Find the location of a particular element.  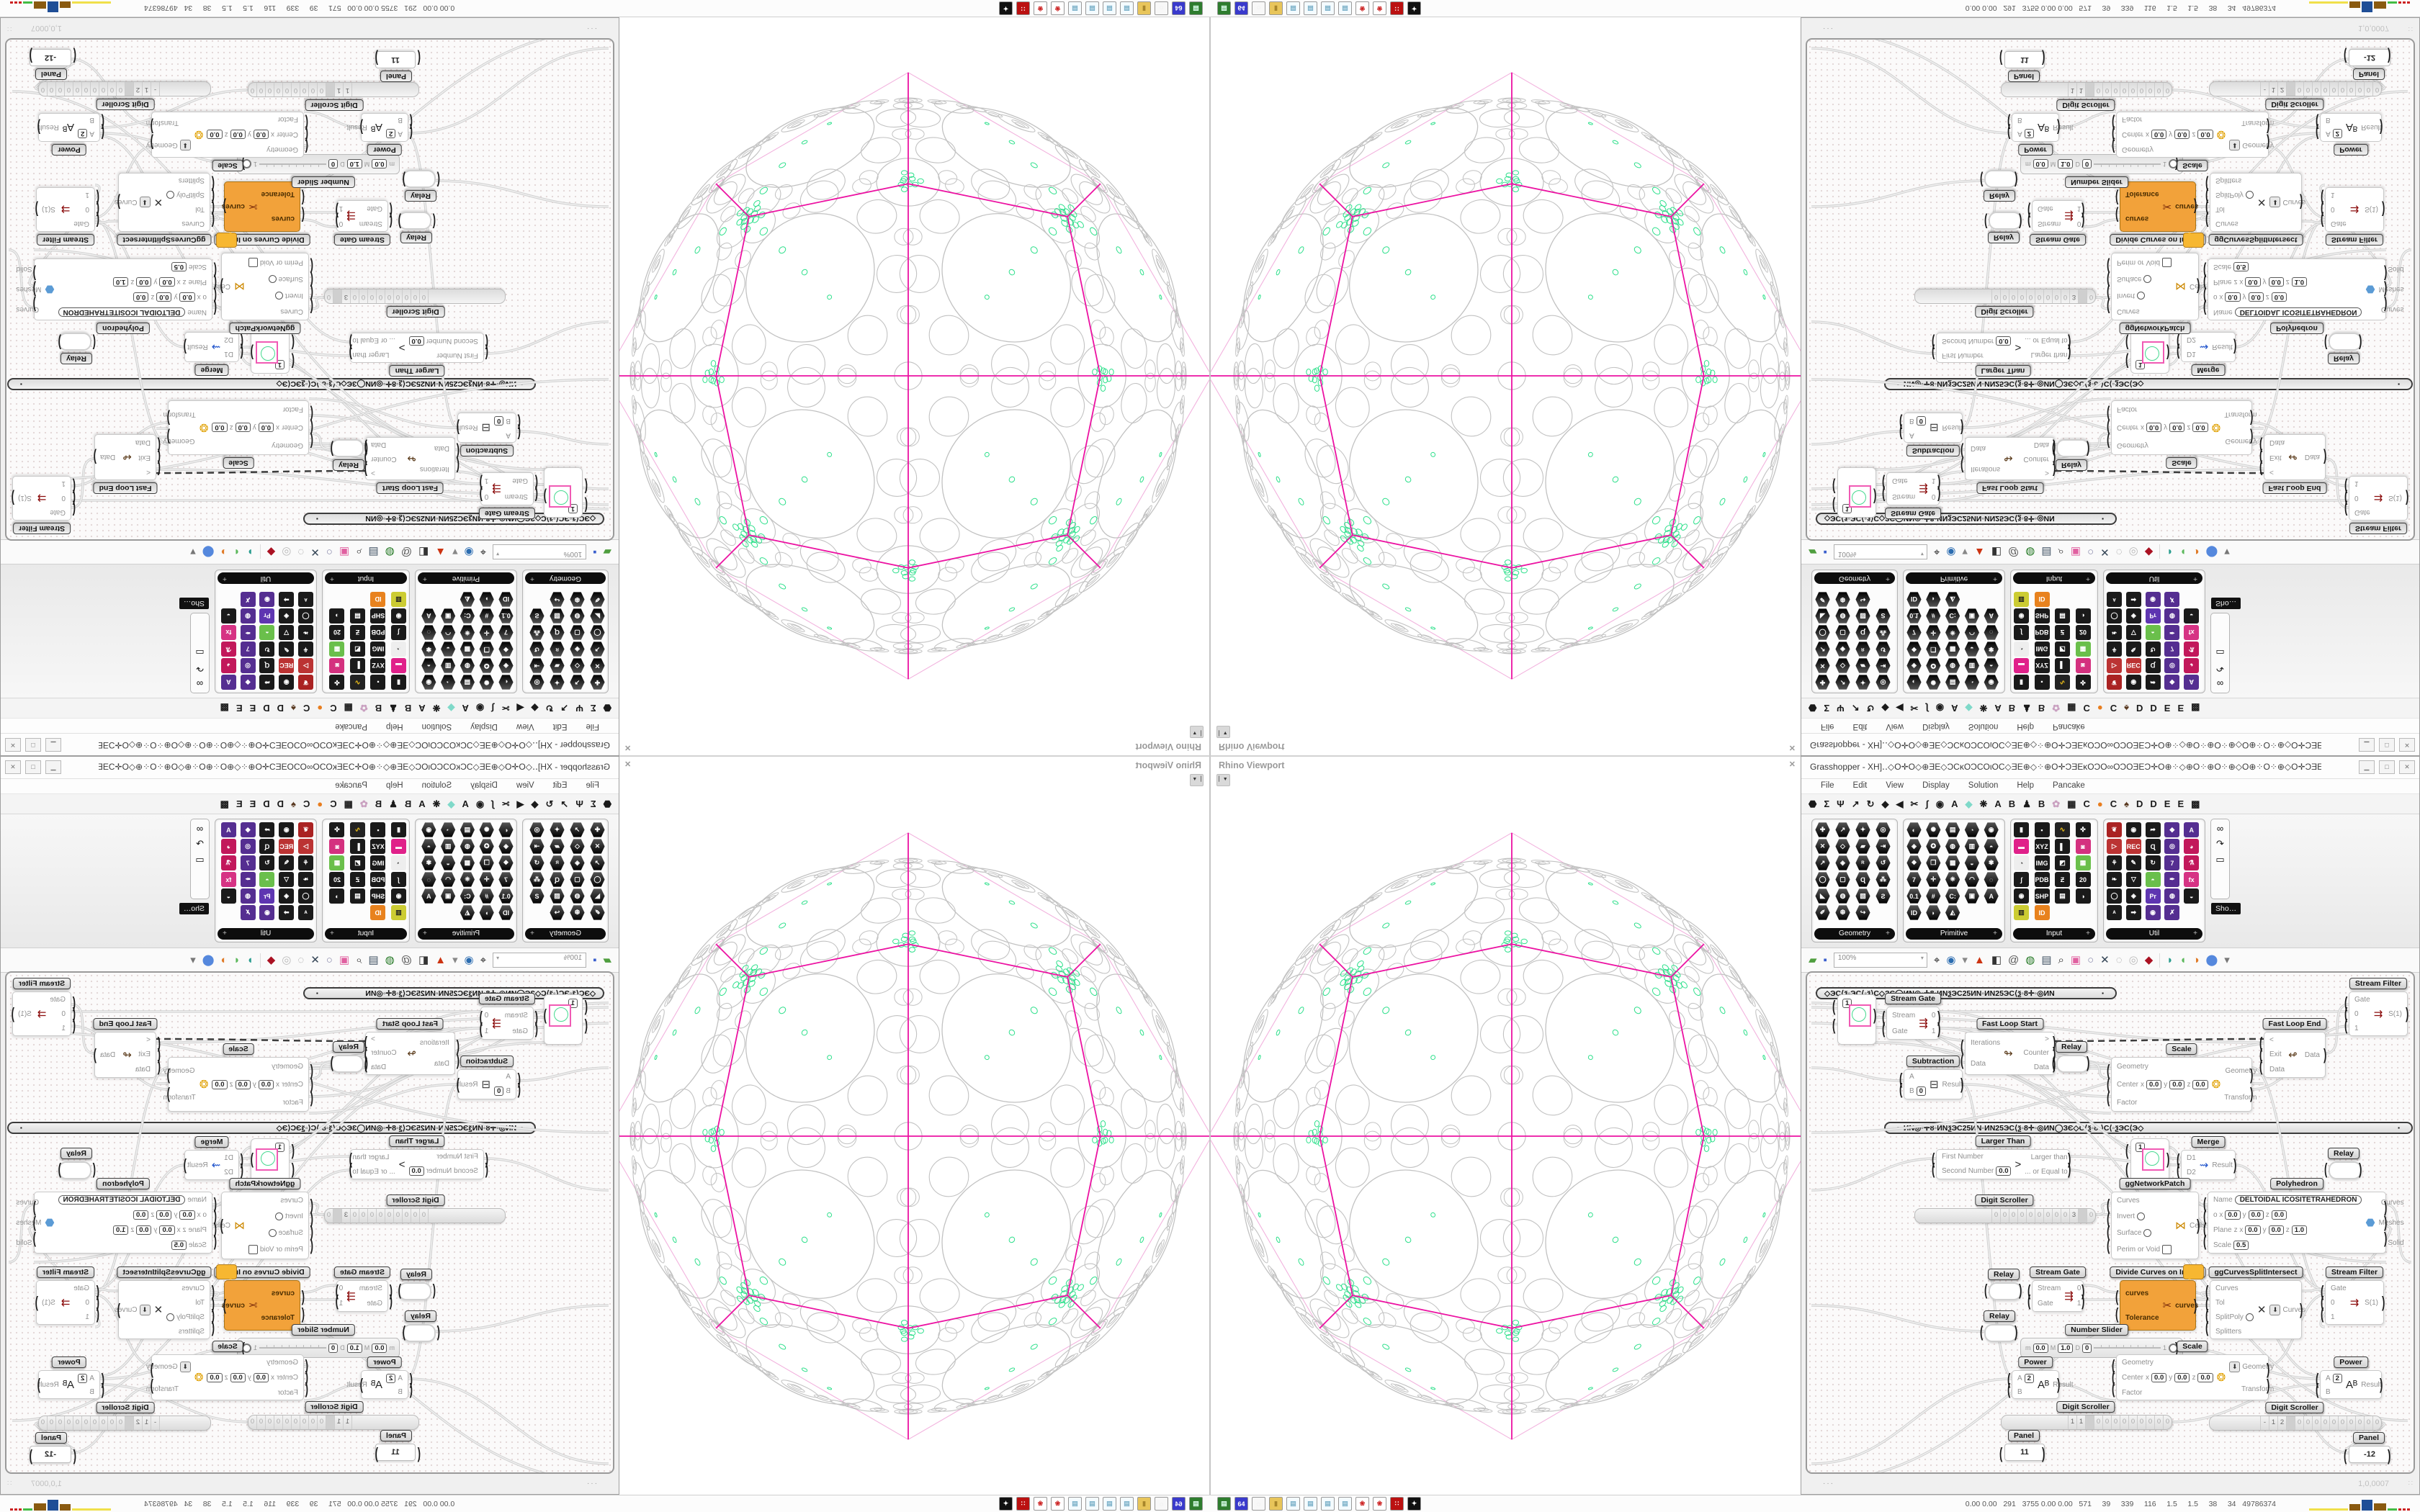

primitive-component-icon: ❈ is located at coordinates (1952, 879).